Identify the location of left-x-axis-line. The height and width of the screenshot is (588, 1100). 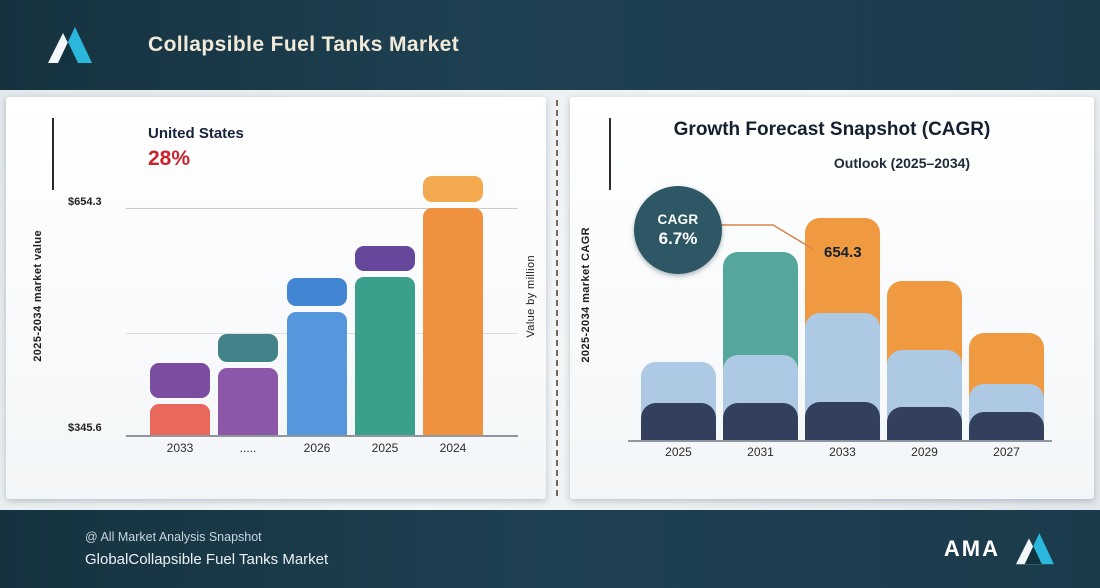
(322, 436).